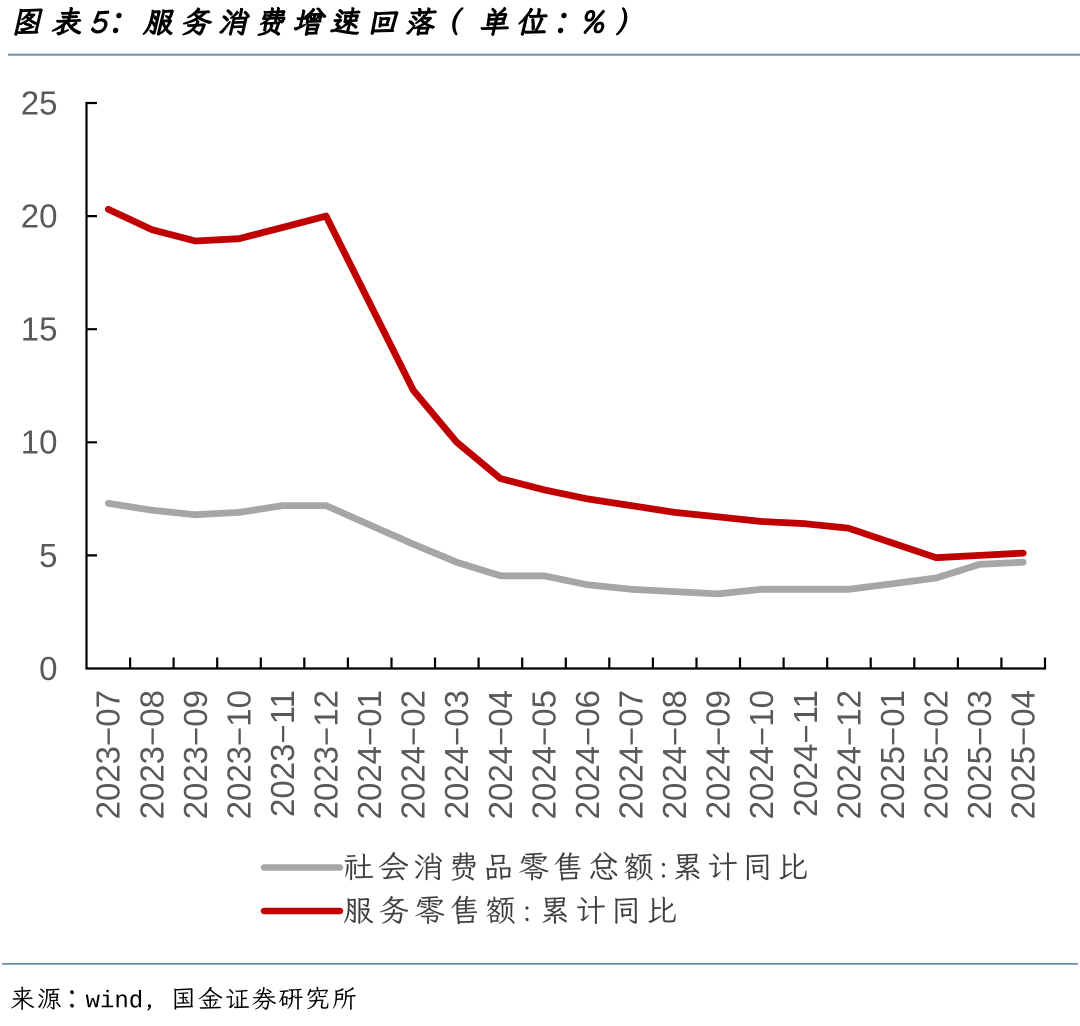  Describe the element at coordinates (39, 216) in the screenshot. I see `svg-text: 20` at that location.